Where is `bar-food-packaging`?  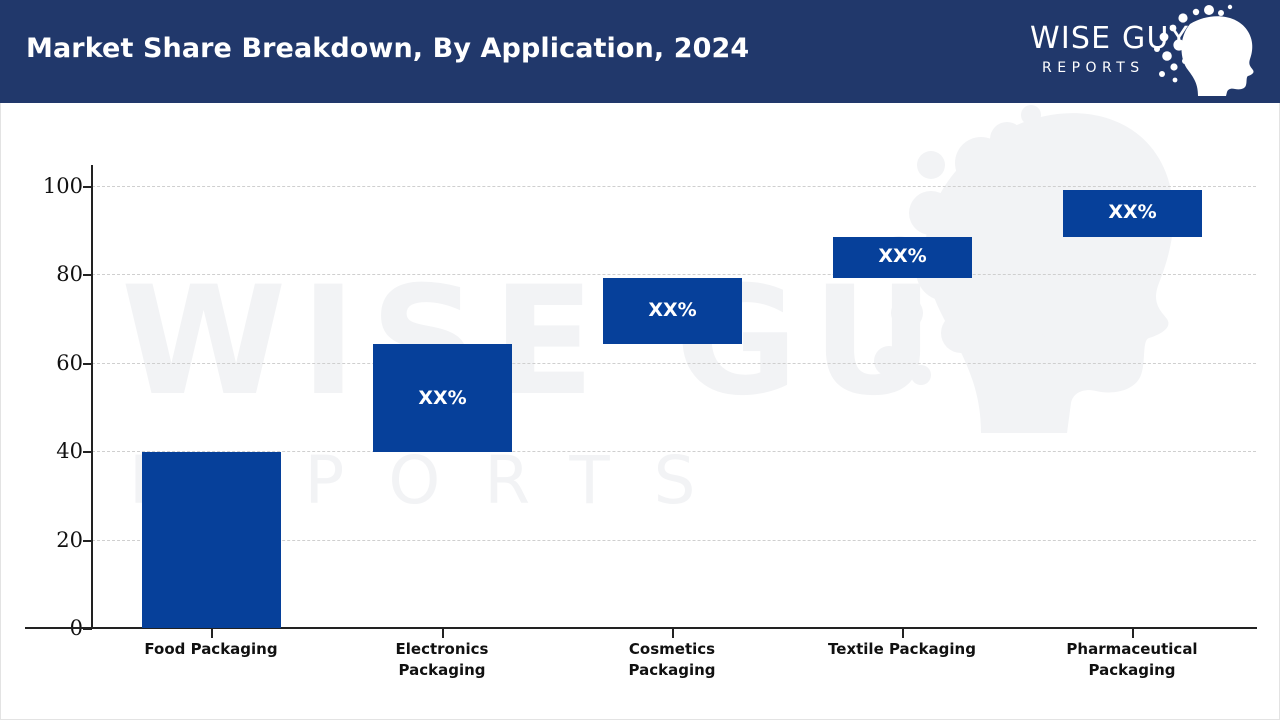 bar-food-packaging is located at coordinates (211, 540).